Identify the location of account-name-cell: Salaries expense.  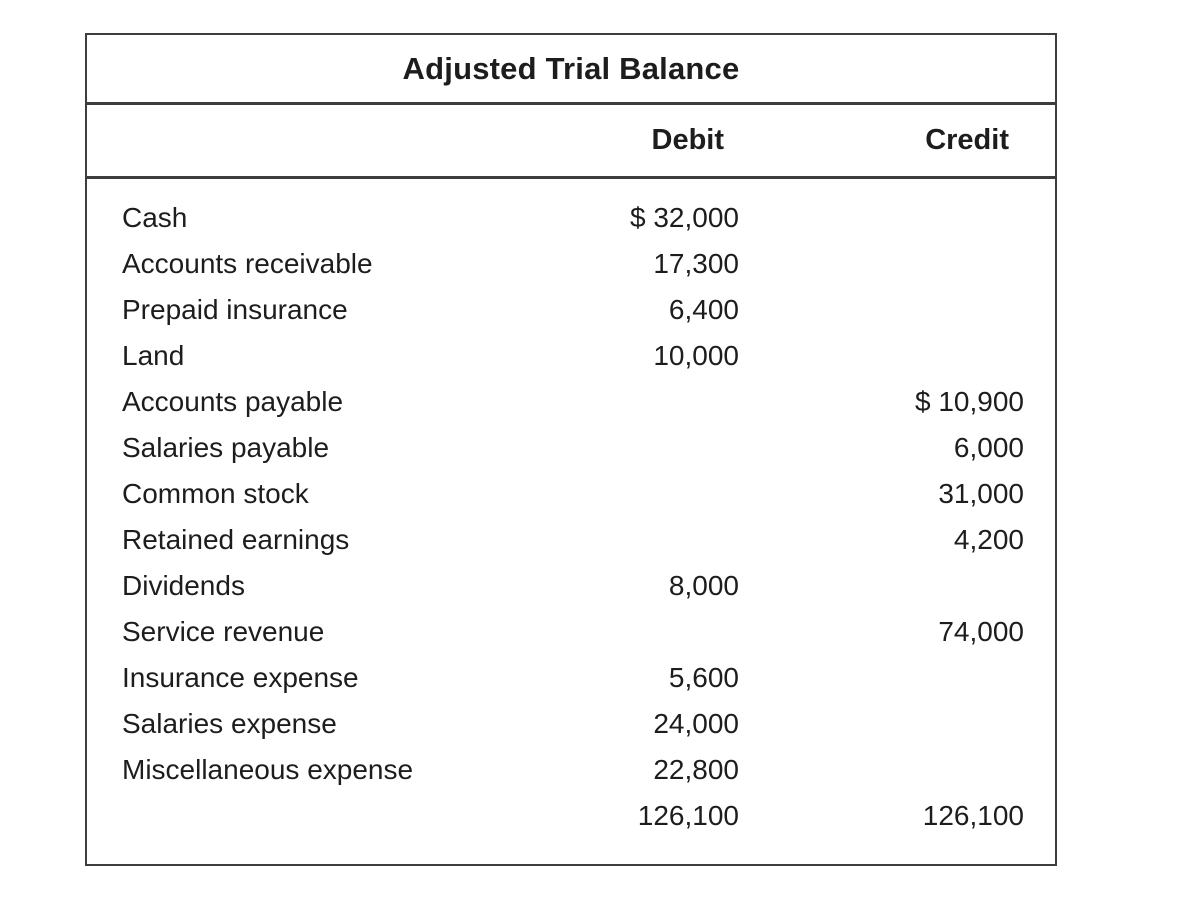
(229, 723).